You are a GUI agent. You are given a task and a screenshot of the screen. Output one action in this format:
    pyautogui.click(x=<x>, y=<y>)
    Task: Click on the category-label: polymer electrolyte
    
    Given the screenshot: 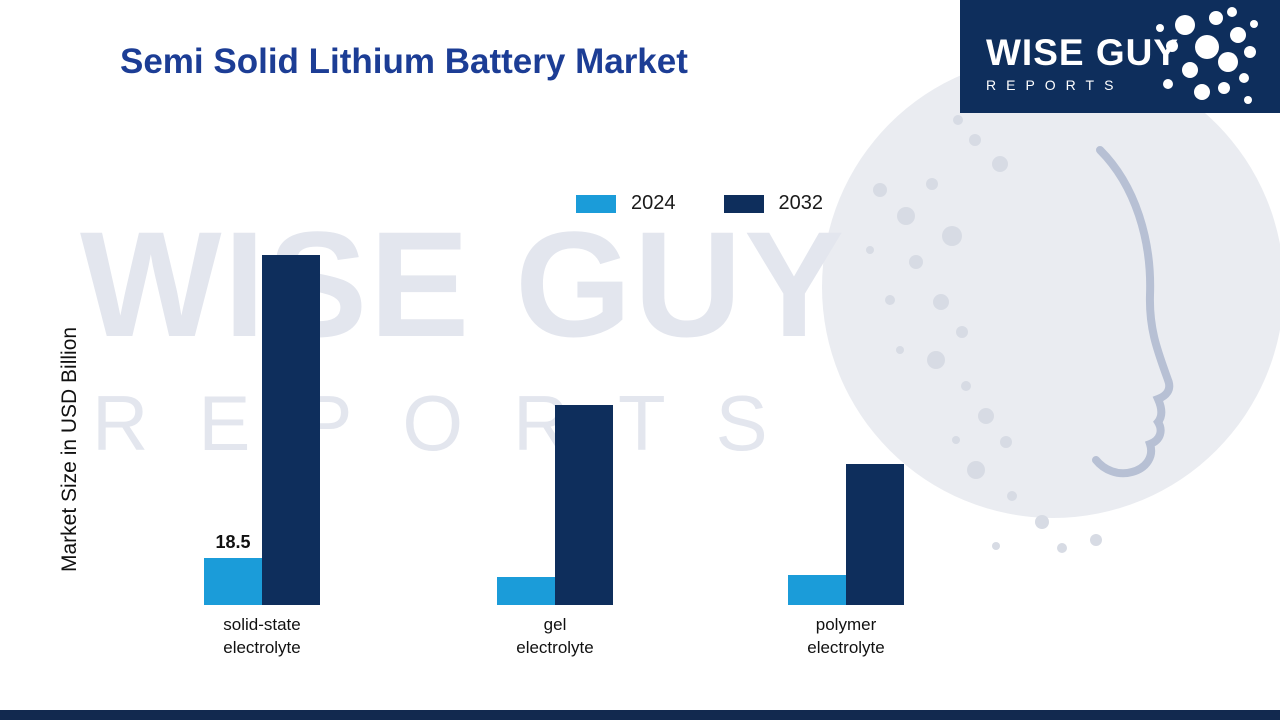 What is the action you would take?
    pyautogui.click(x=846, y=636)
    